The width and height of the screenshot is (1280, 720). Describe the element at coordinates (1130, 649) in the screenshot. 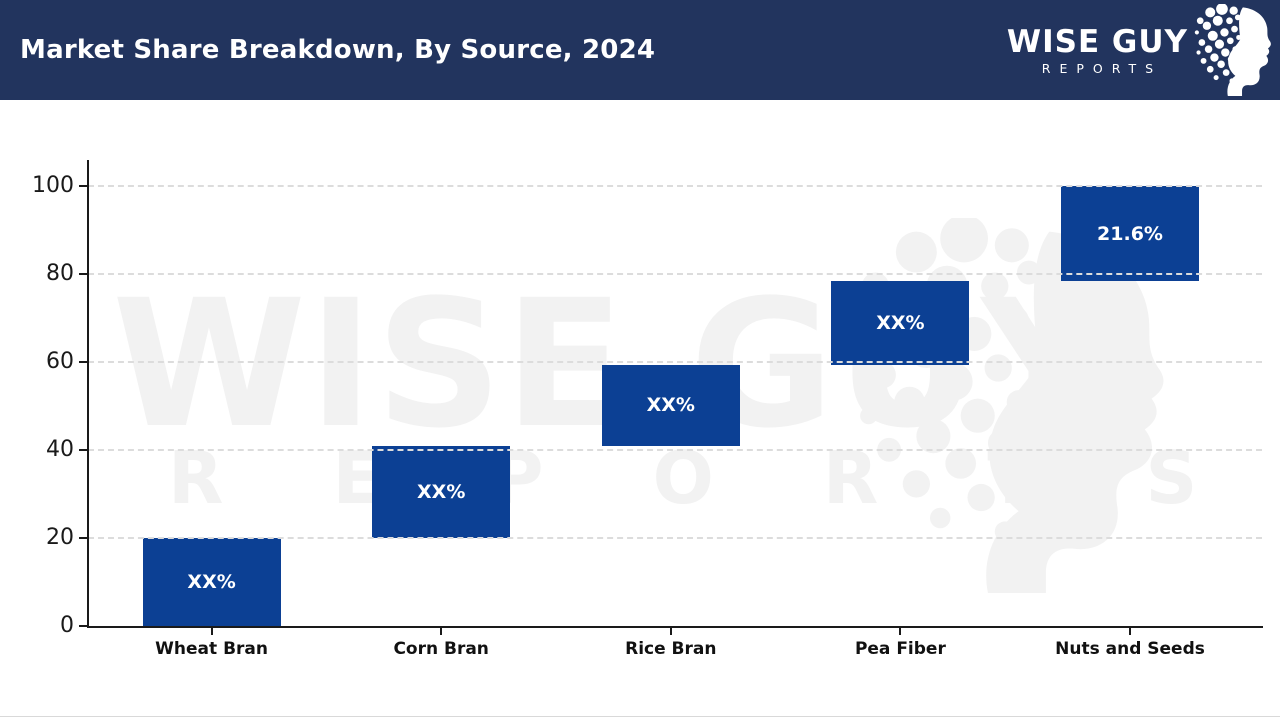

I see `x-category-label: Nuts and Seeds` at that location.